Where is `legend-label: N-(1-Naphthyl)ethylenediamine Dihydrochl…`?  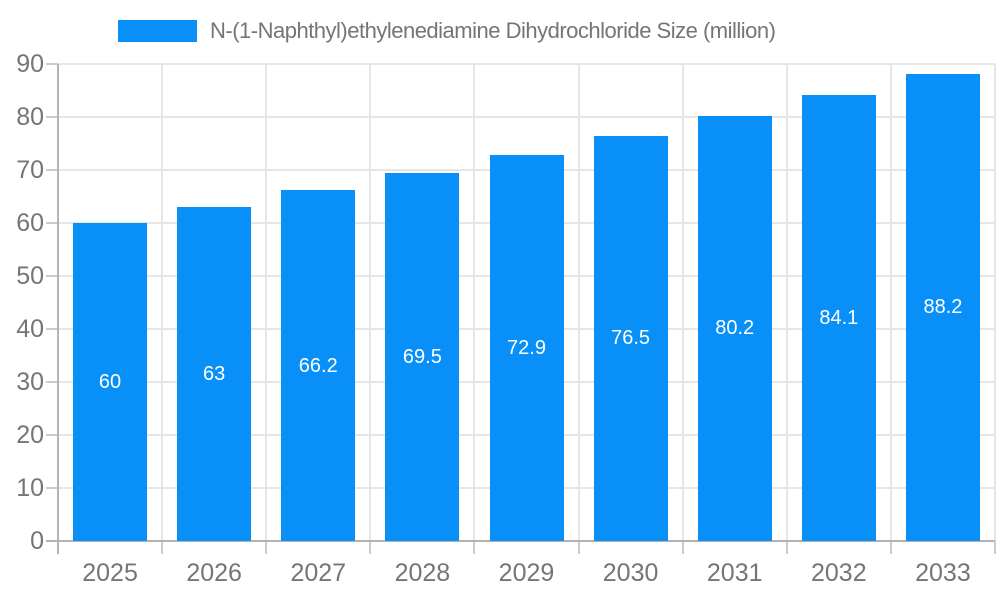 legend-label: N-(1-Naphthyl)ethylenediamine Dihydrochl… is located at coordinates (493, 30).